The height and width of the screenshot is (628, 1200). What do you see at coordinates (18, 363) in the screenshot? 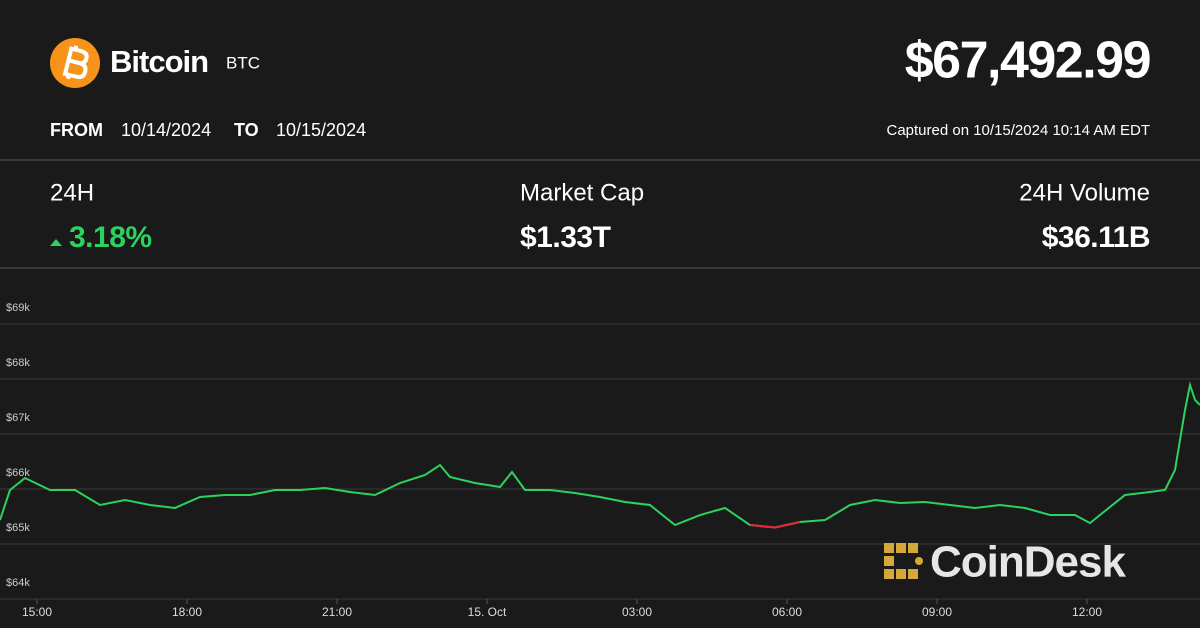
I see `y-tick-label: $68k` at bounding box center [18, 363].